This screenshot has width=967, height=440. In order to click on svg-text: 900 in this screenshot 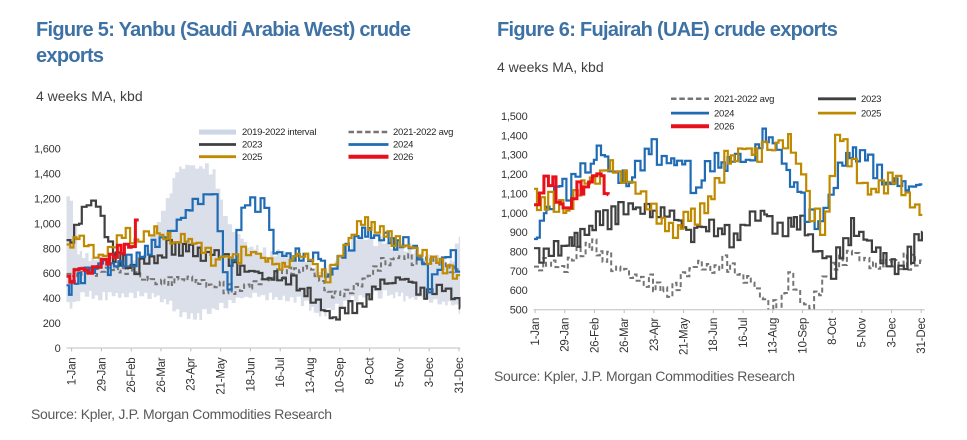, I will do `click(519, 233)`.